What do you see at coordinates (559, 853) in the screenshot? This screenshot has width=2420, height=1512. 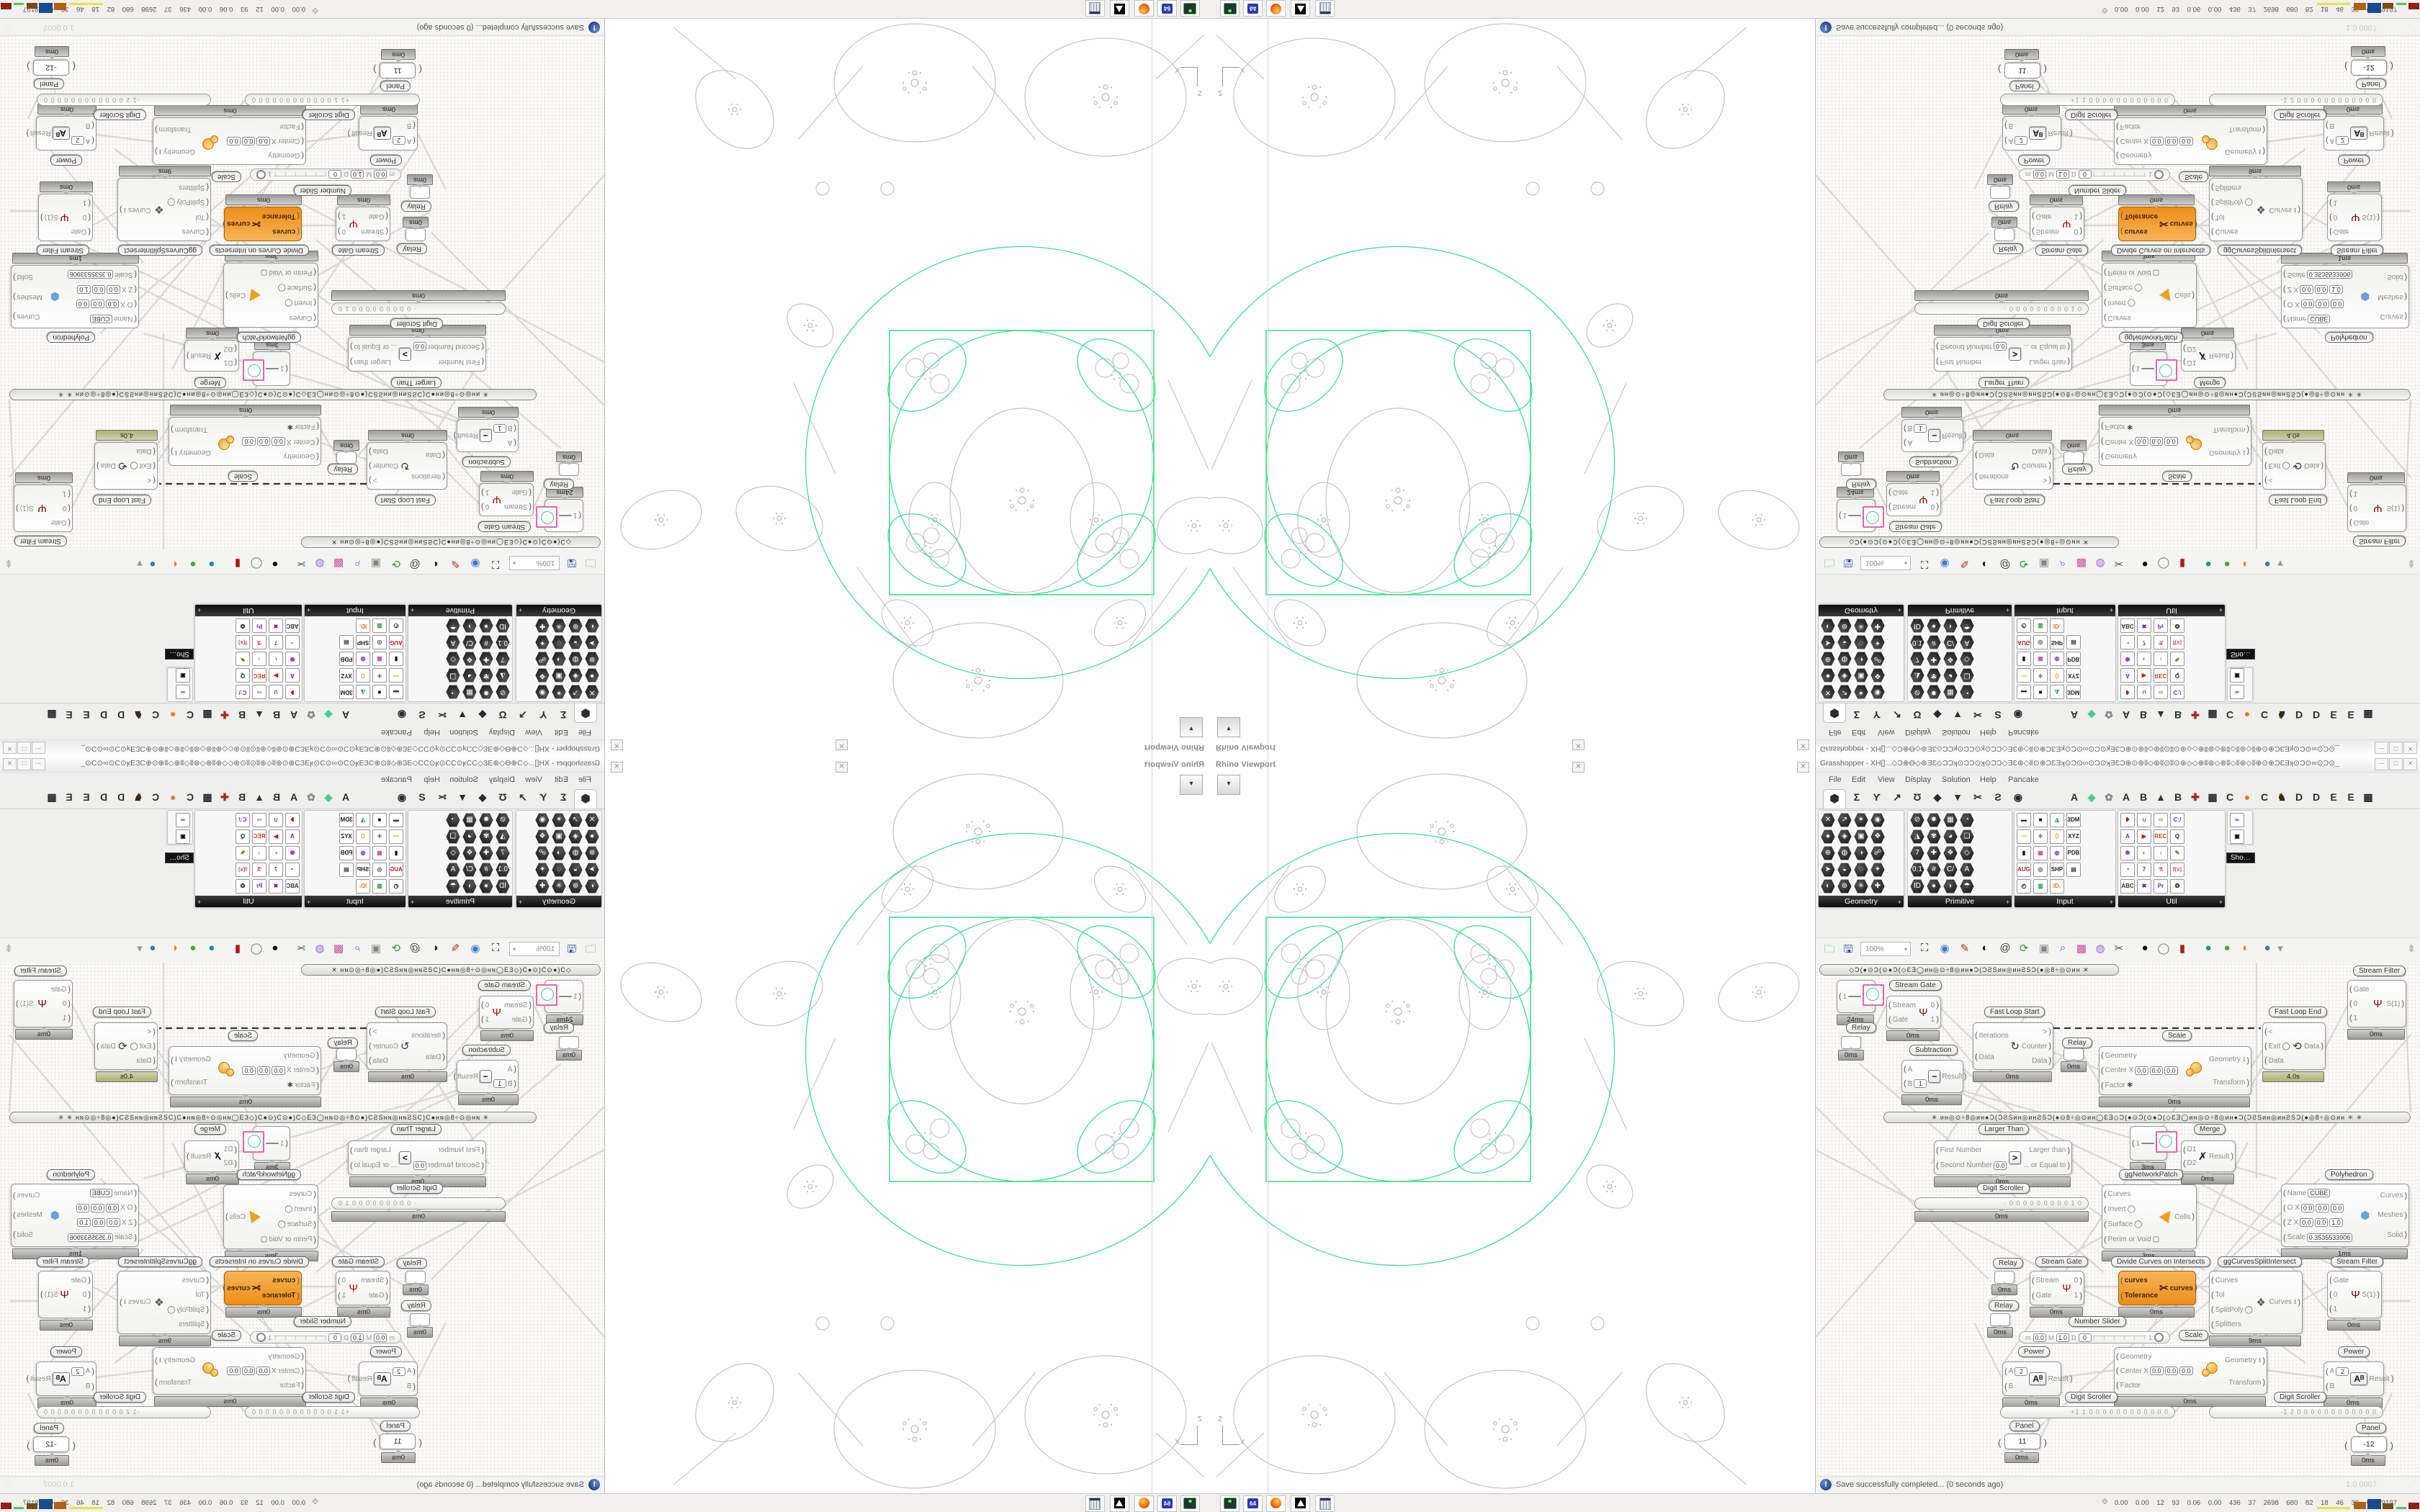 I see `palette-icon: ◑` at bounding box center [559, 853].